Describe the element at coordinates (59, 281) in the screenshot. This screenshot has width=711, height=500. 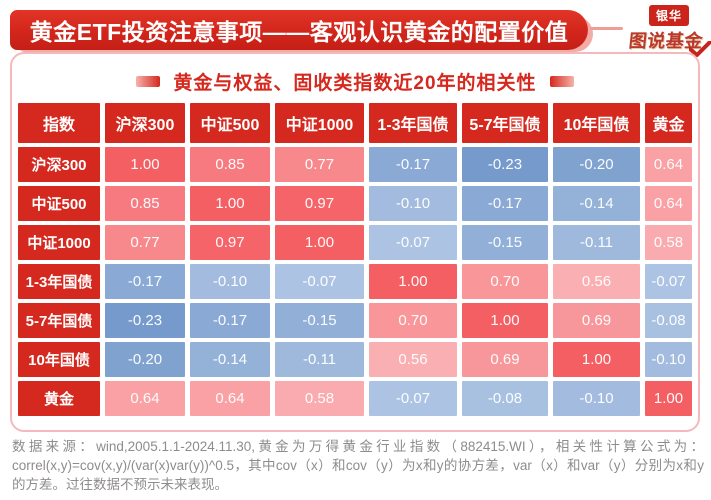
I see `row-header-cell: 1-3年国债` at that location.